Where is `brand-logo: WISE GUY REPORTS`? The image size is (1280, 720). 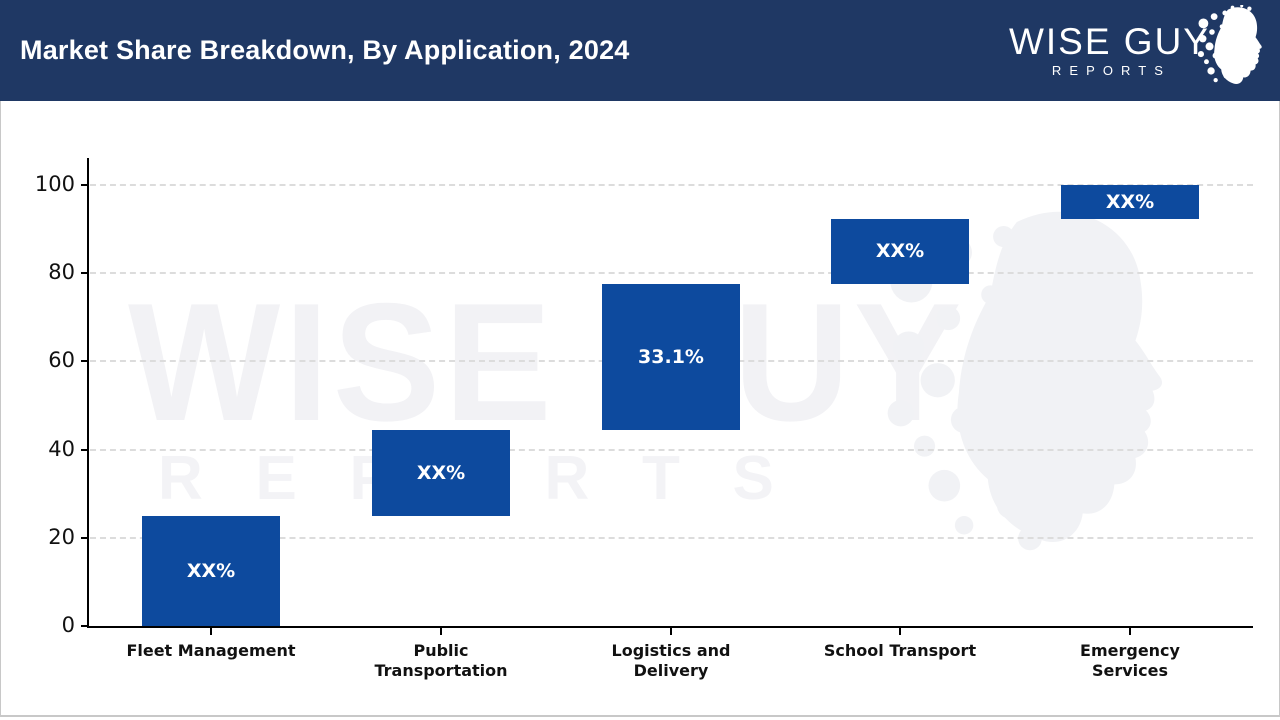 brand-logo: WISE GUY REPORTS is located at coordinates (1137, 50).